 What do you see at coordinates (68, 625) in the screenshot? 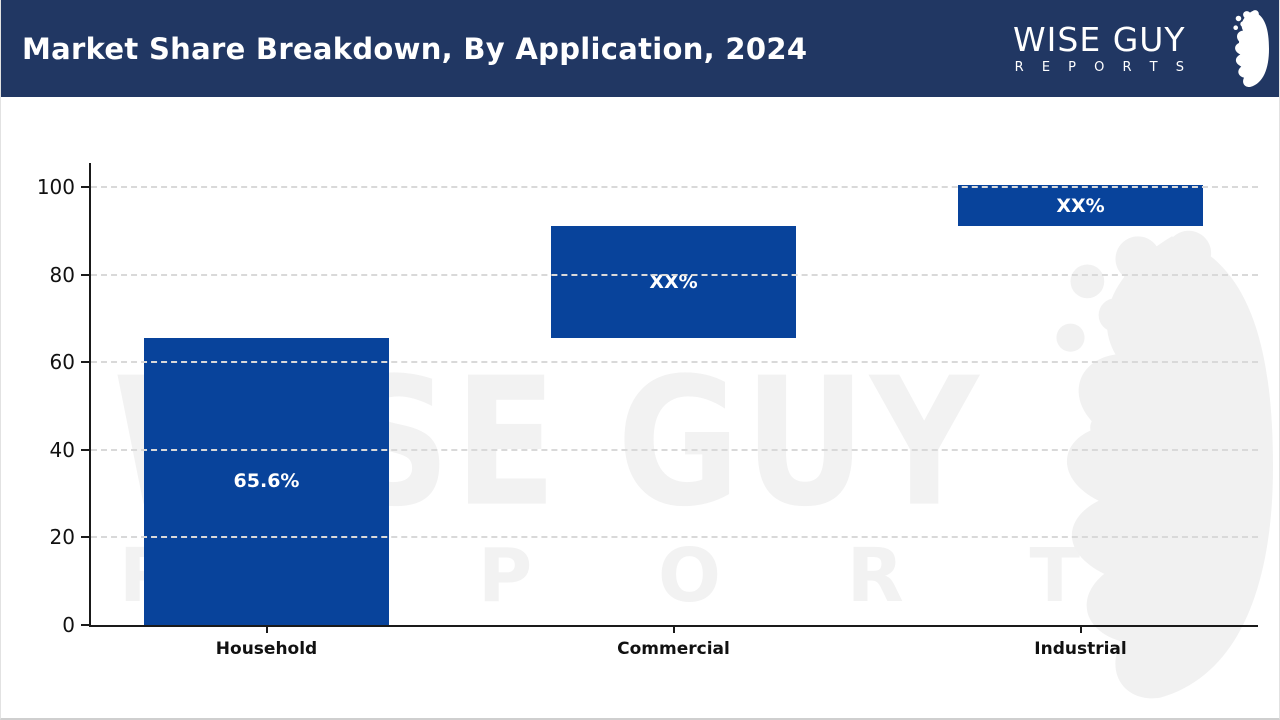
I see `y-axis-tick-label: 0` at bounding box center [68, 625].